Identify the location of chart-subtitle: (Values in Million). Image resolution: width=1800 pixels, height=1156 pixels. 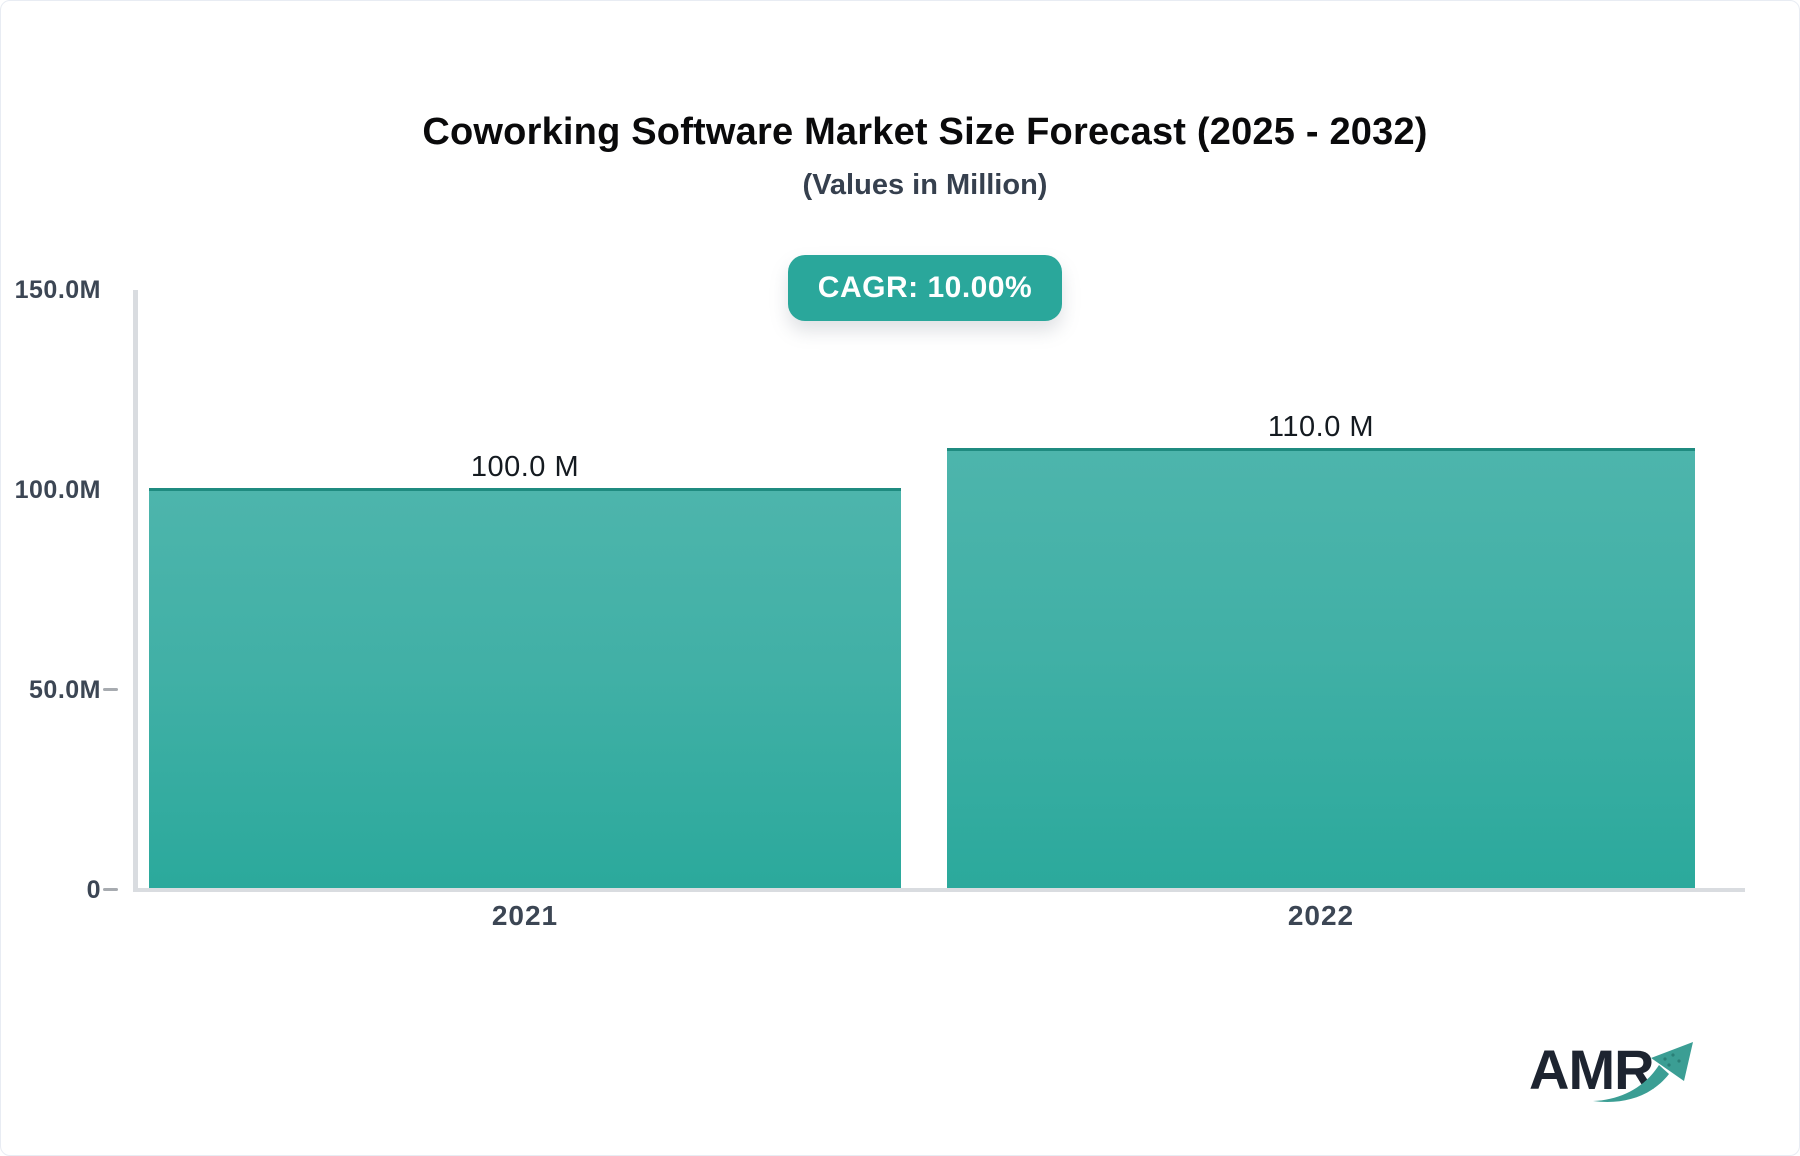
(925, 185).